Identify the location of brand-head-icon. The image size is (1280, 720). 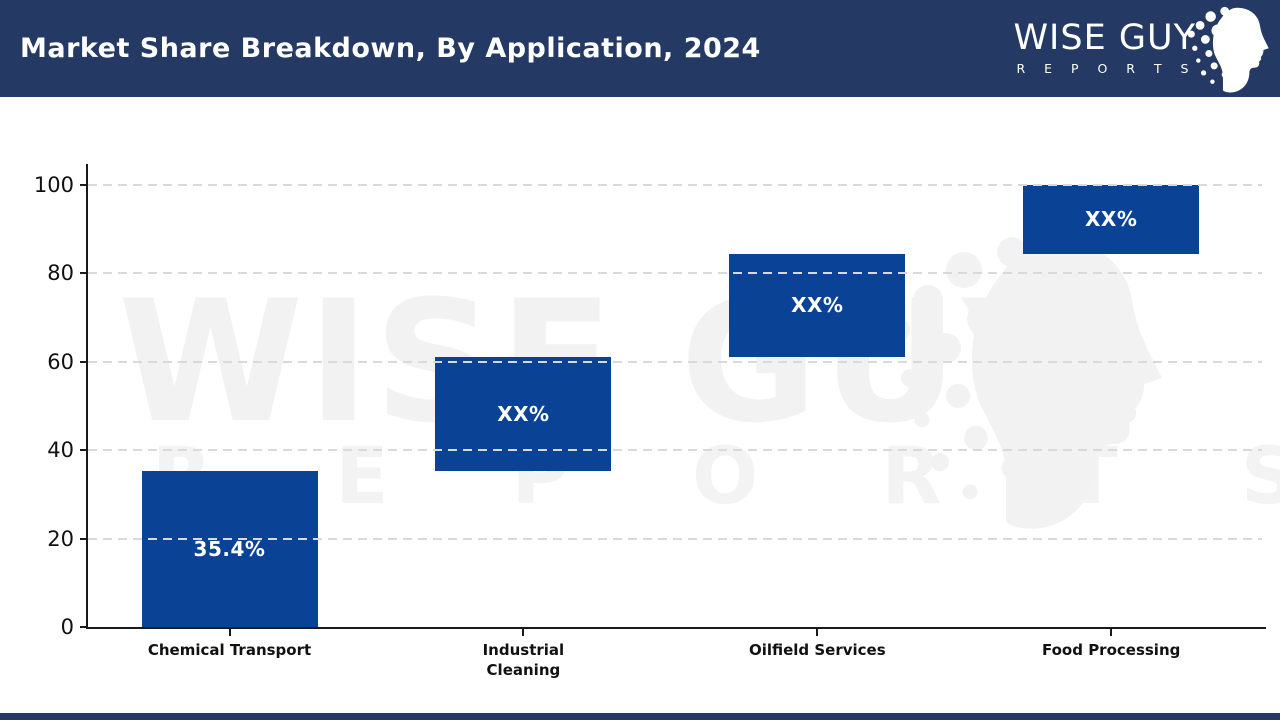
(1228, 49).